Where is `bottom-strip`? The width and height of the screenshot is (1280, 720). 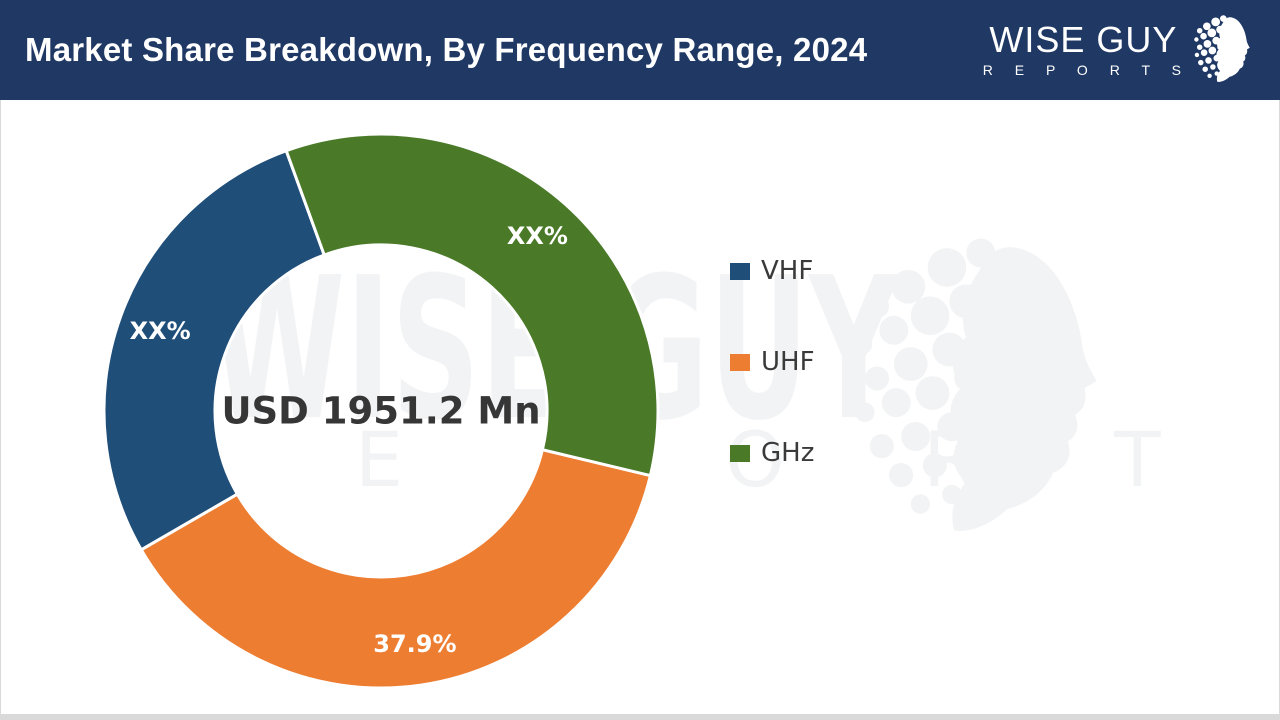
bottom-strip is located at coordinates (640, 717).